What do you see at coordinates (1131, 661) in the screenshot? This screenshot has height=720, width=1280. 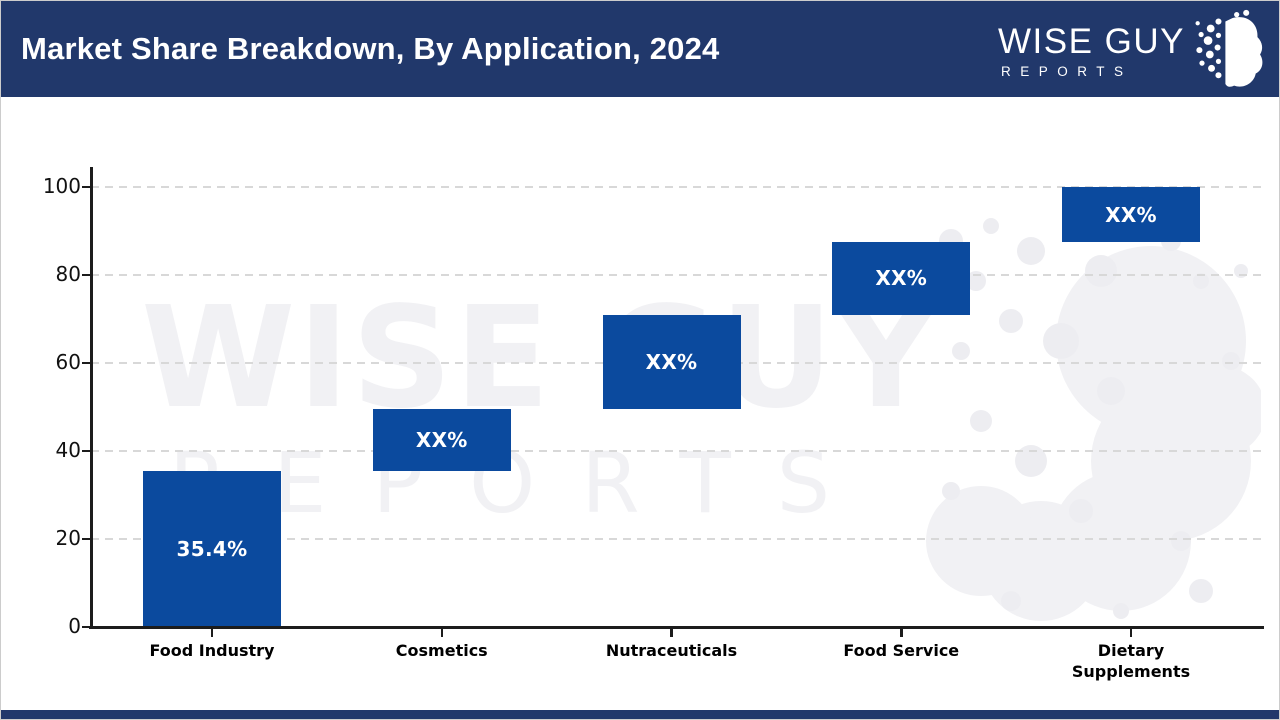 I see `x-category-label: Dietary Supplements` at bounding box center [1131, 661].